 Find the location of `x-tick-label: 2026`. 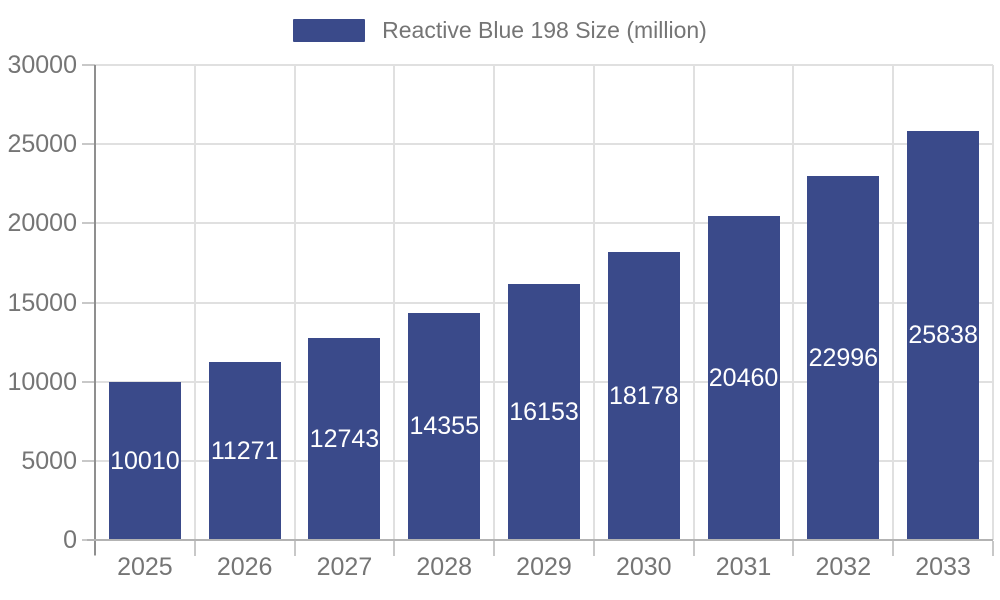

x-tick-label: 2026 is located at coordinates (244, 567).